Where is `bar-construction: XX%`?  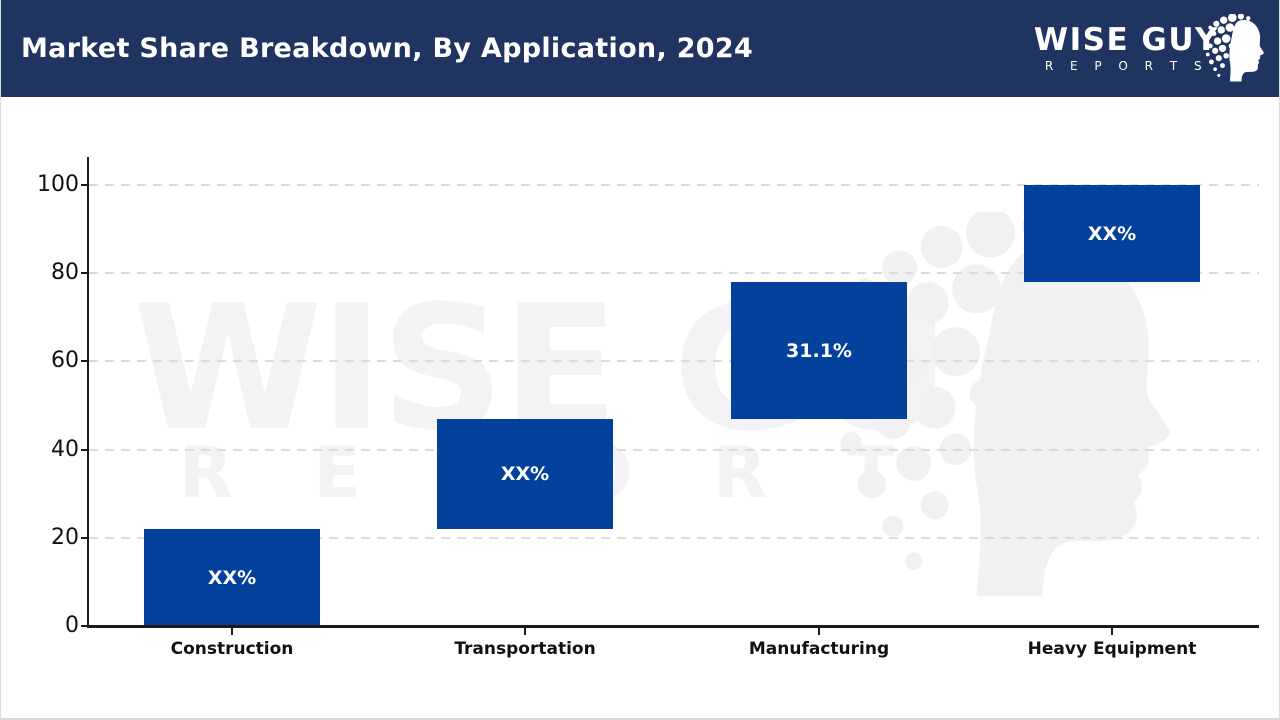 bar-construction: XX% is located at coordinates (232, 577).